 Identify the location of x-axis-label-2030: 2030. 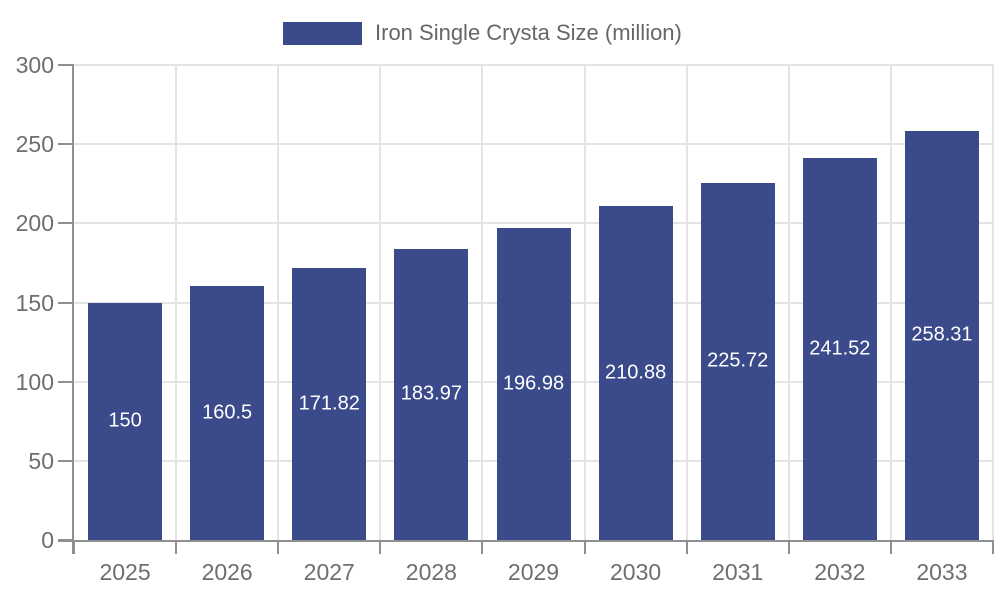
(636, 572).